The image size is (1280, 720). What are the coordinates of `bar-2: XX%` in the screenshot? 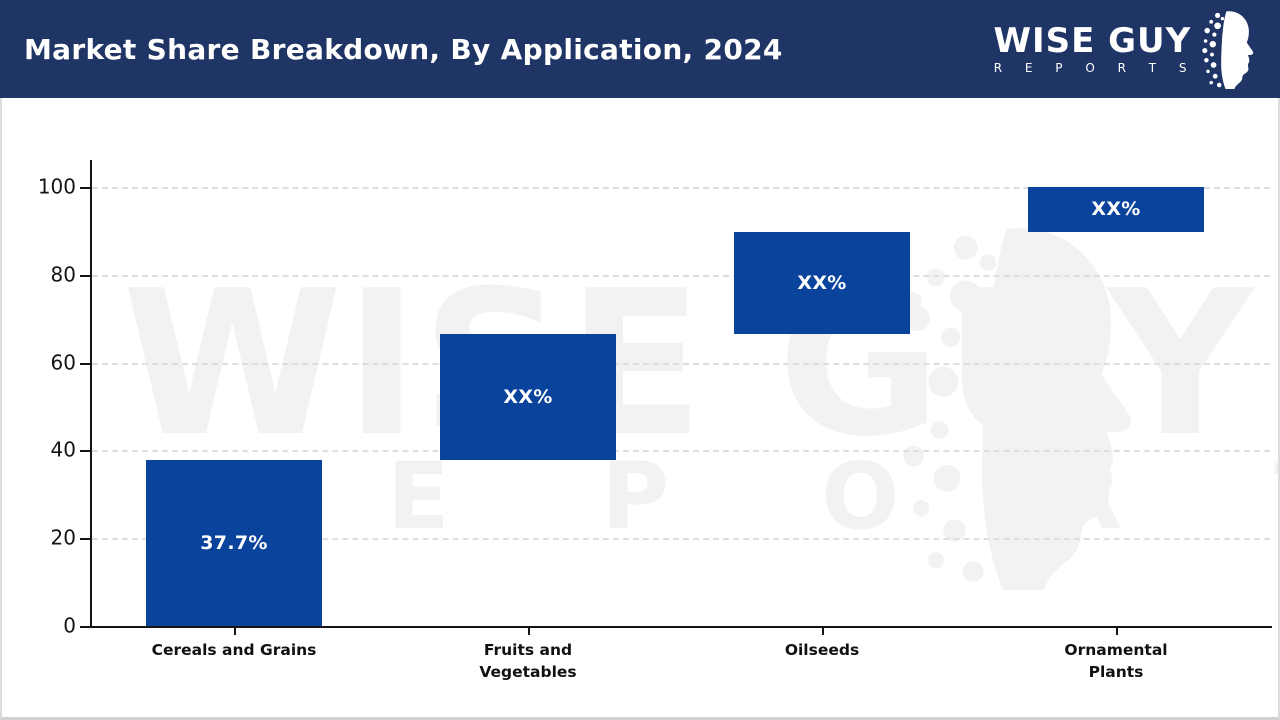 It's located at (528, 397).